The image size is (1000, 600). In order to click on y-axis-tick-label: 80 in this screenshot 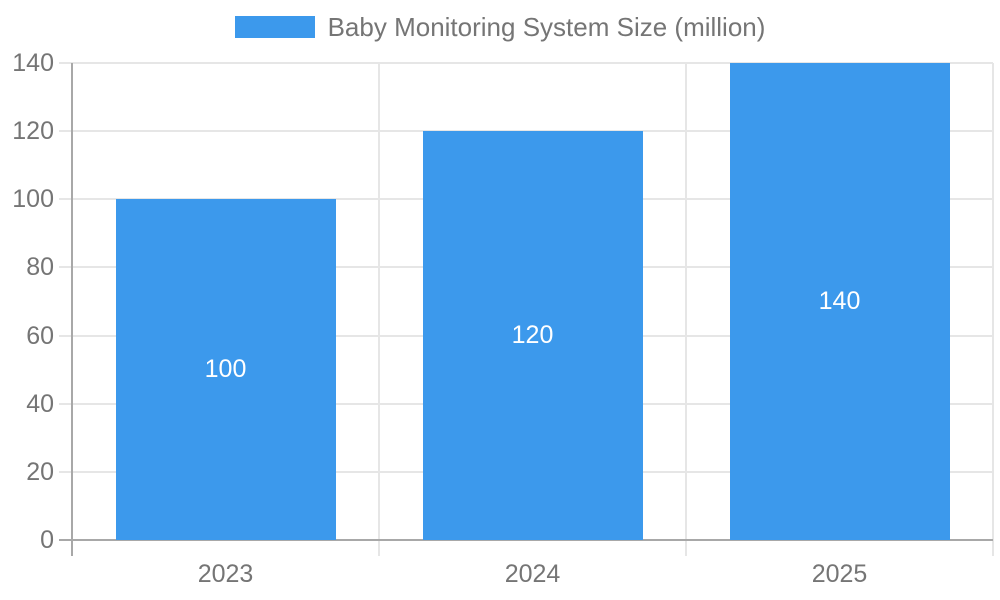, I will do `click(40, 267)`.